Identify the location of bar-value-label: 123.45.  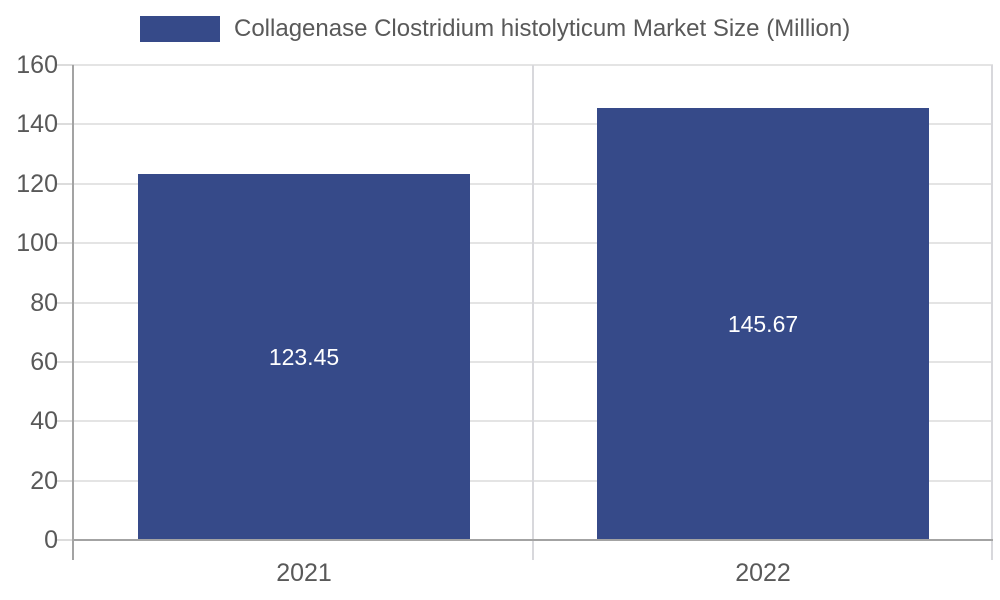
(304, 357).